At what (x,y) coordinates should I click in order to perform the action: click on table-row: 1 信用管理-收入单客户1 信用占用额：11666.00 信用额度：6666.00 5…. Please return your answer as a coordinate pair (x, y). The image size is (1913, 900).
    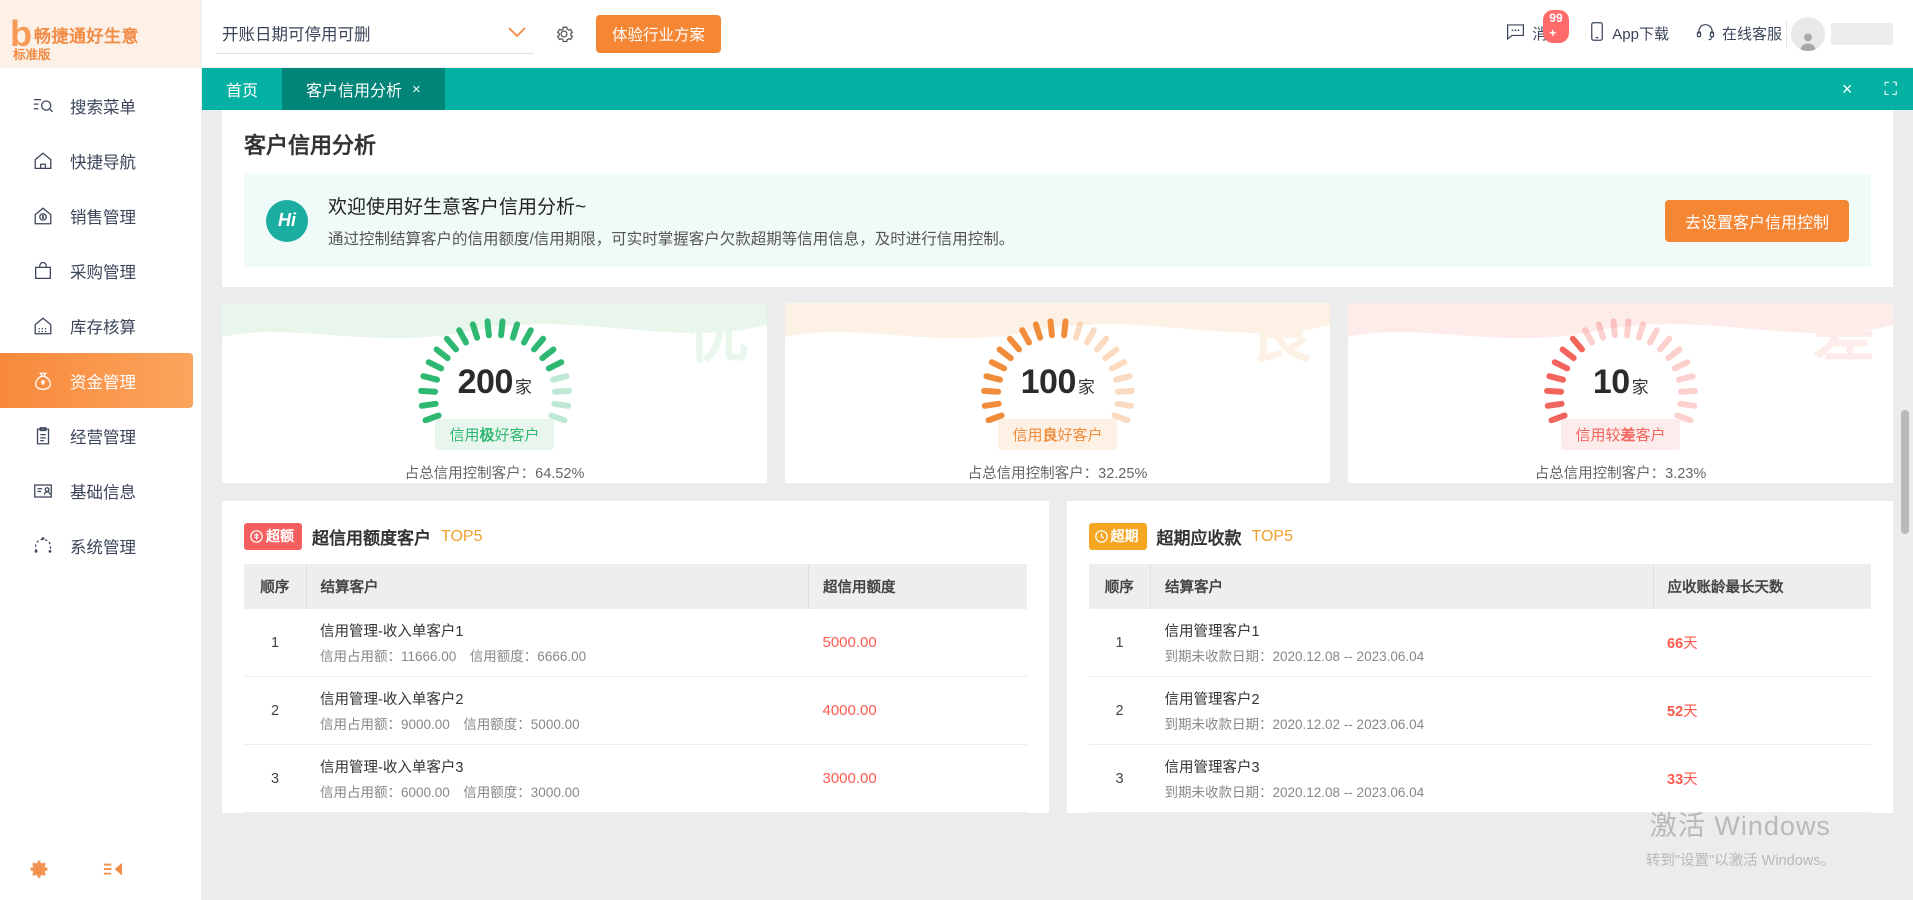
    Looking at the image, I should click on (635, 643).